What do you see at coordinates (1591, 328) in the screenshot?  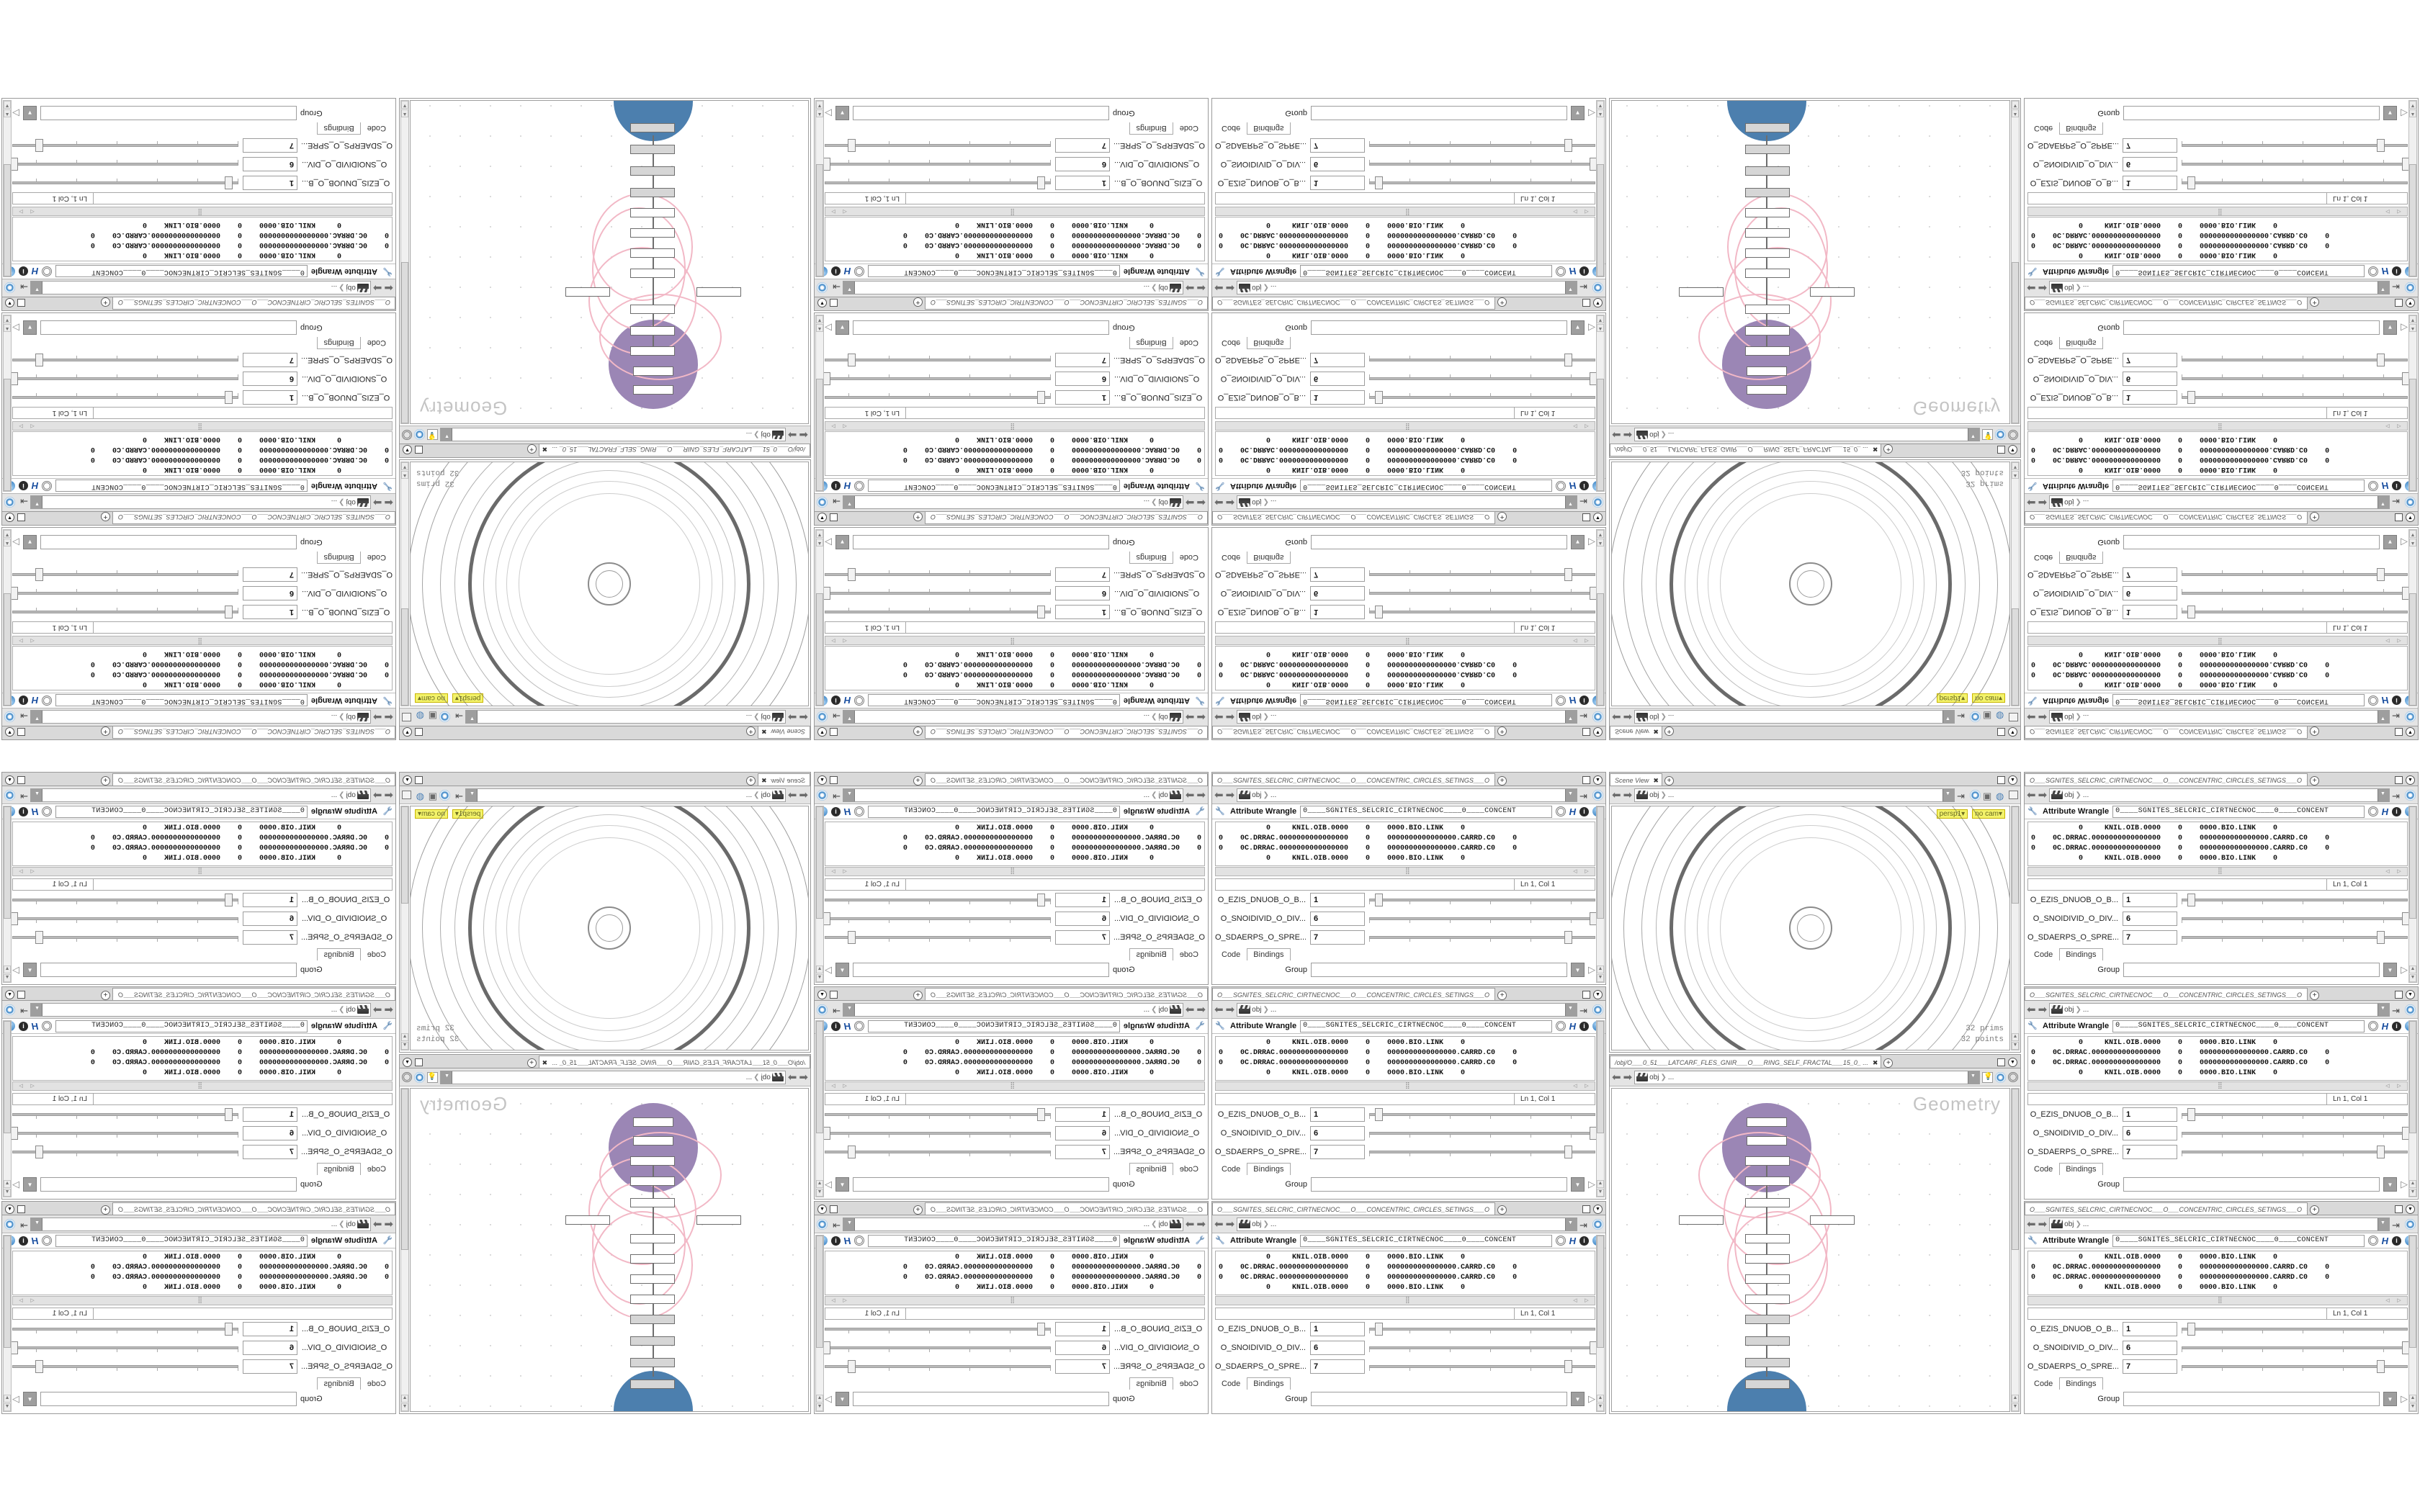 I see `group-picker-icon: ▷` at bounding box center [1591, 328].